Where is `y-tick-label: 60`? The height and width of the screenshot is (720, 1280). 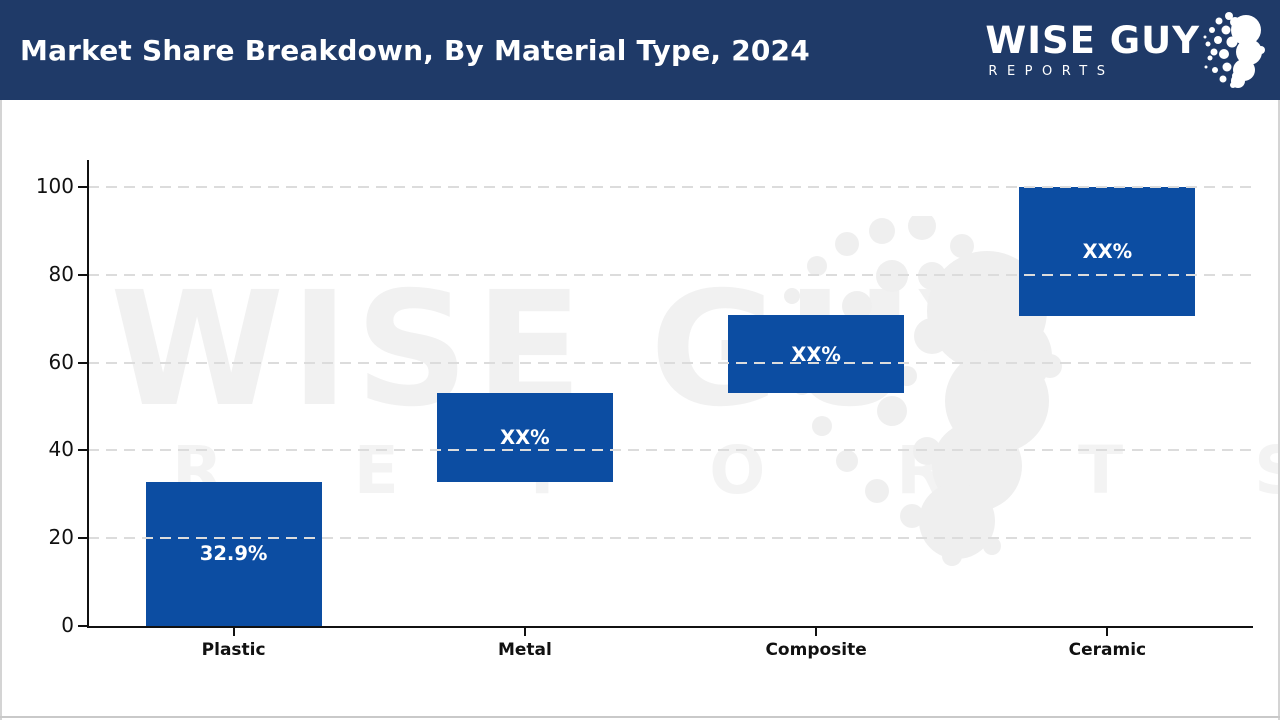
y-tick-label: 60 is located at coordinates (61, 361).